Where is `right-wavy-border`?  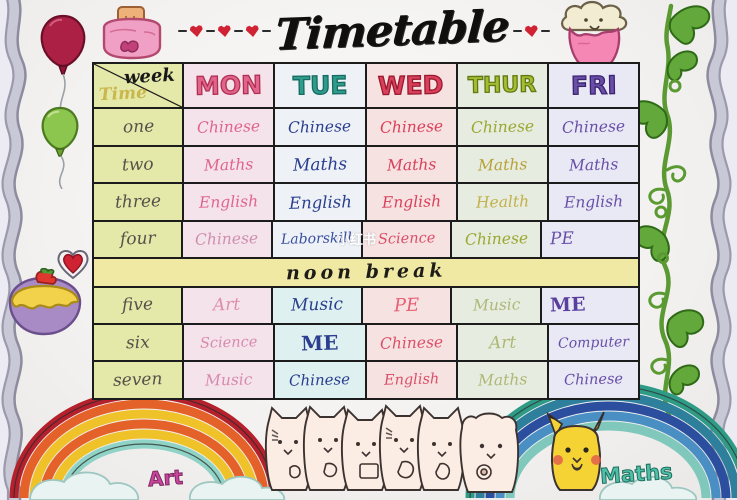 right-wavy-border is located at coordinates (721, 250).